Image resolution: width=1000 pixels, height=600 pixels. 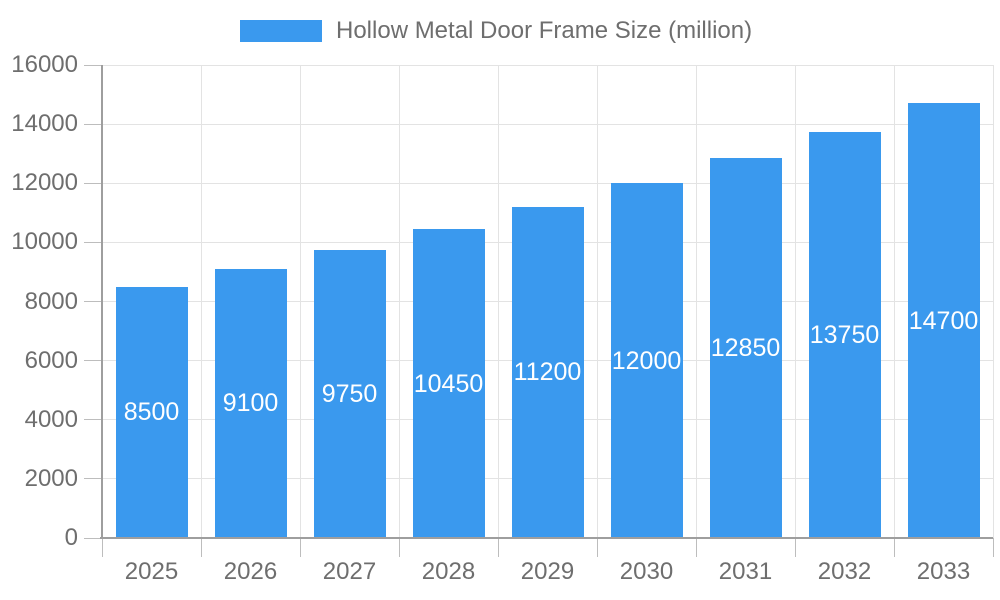 I want to click on x-axis-label: 2028, so click(x=448, y=571).